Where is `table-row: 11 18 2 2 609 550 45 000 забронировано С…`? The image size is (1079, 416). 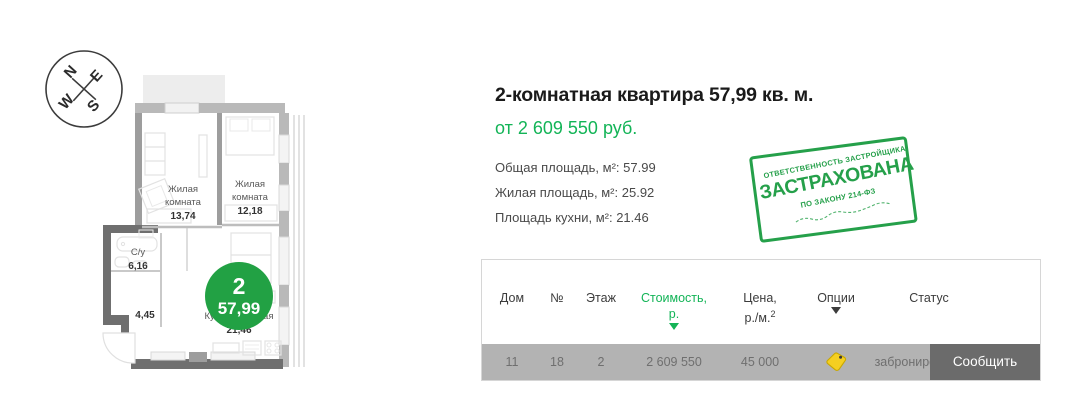
table-row: 11 18 2 2 609 550 45 000 забронировано С… is located at coordinates (761, 362).